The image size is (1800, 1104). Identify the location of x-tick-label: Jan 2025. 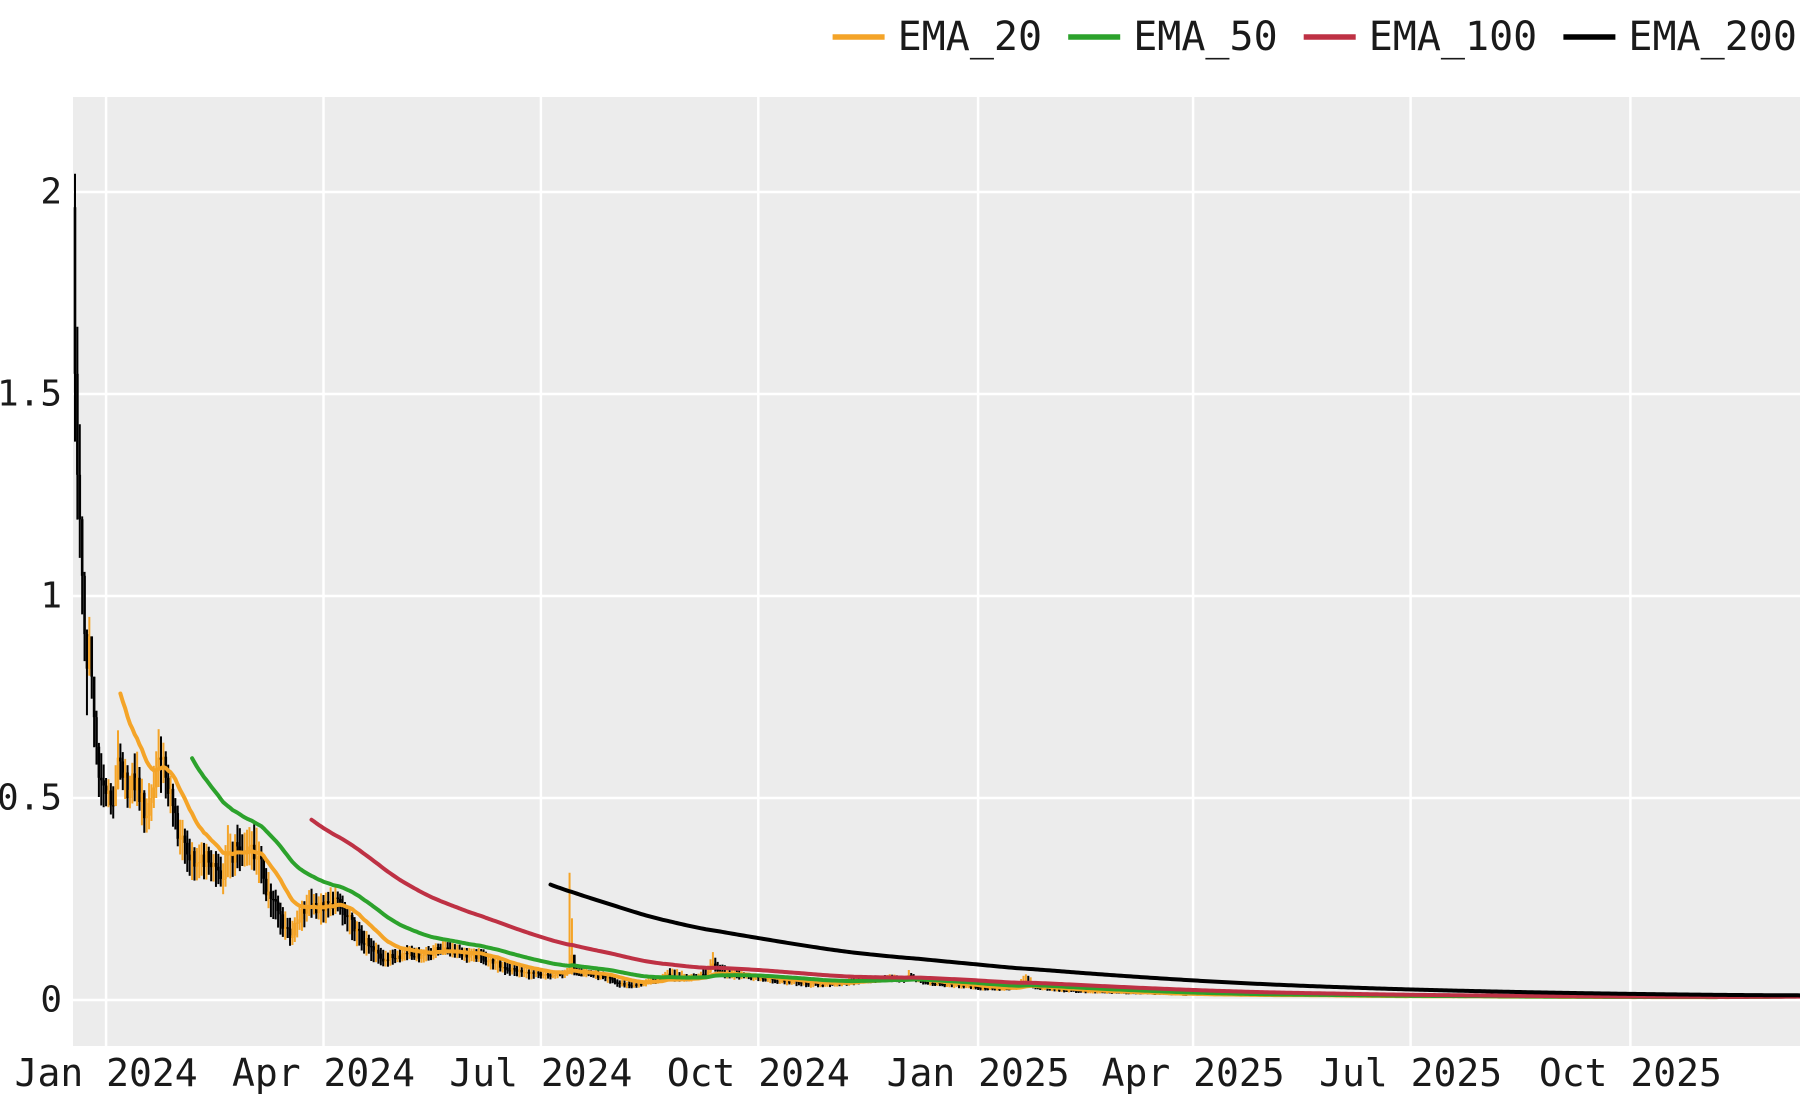
(978, 1073).